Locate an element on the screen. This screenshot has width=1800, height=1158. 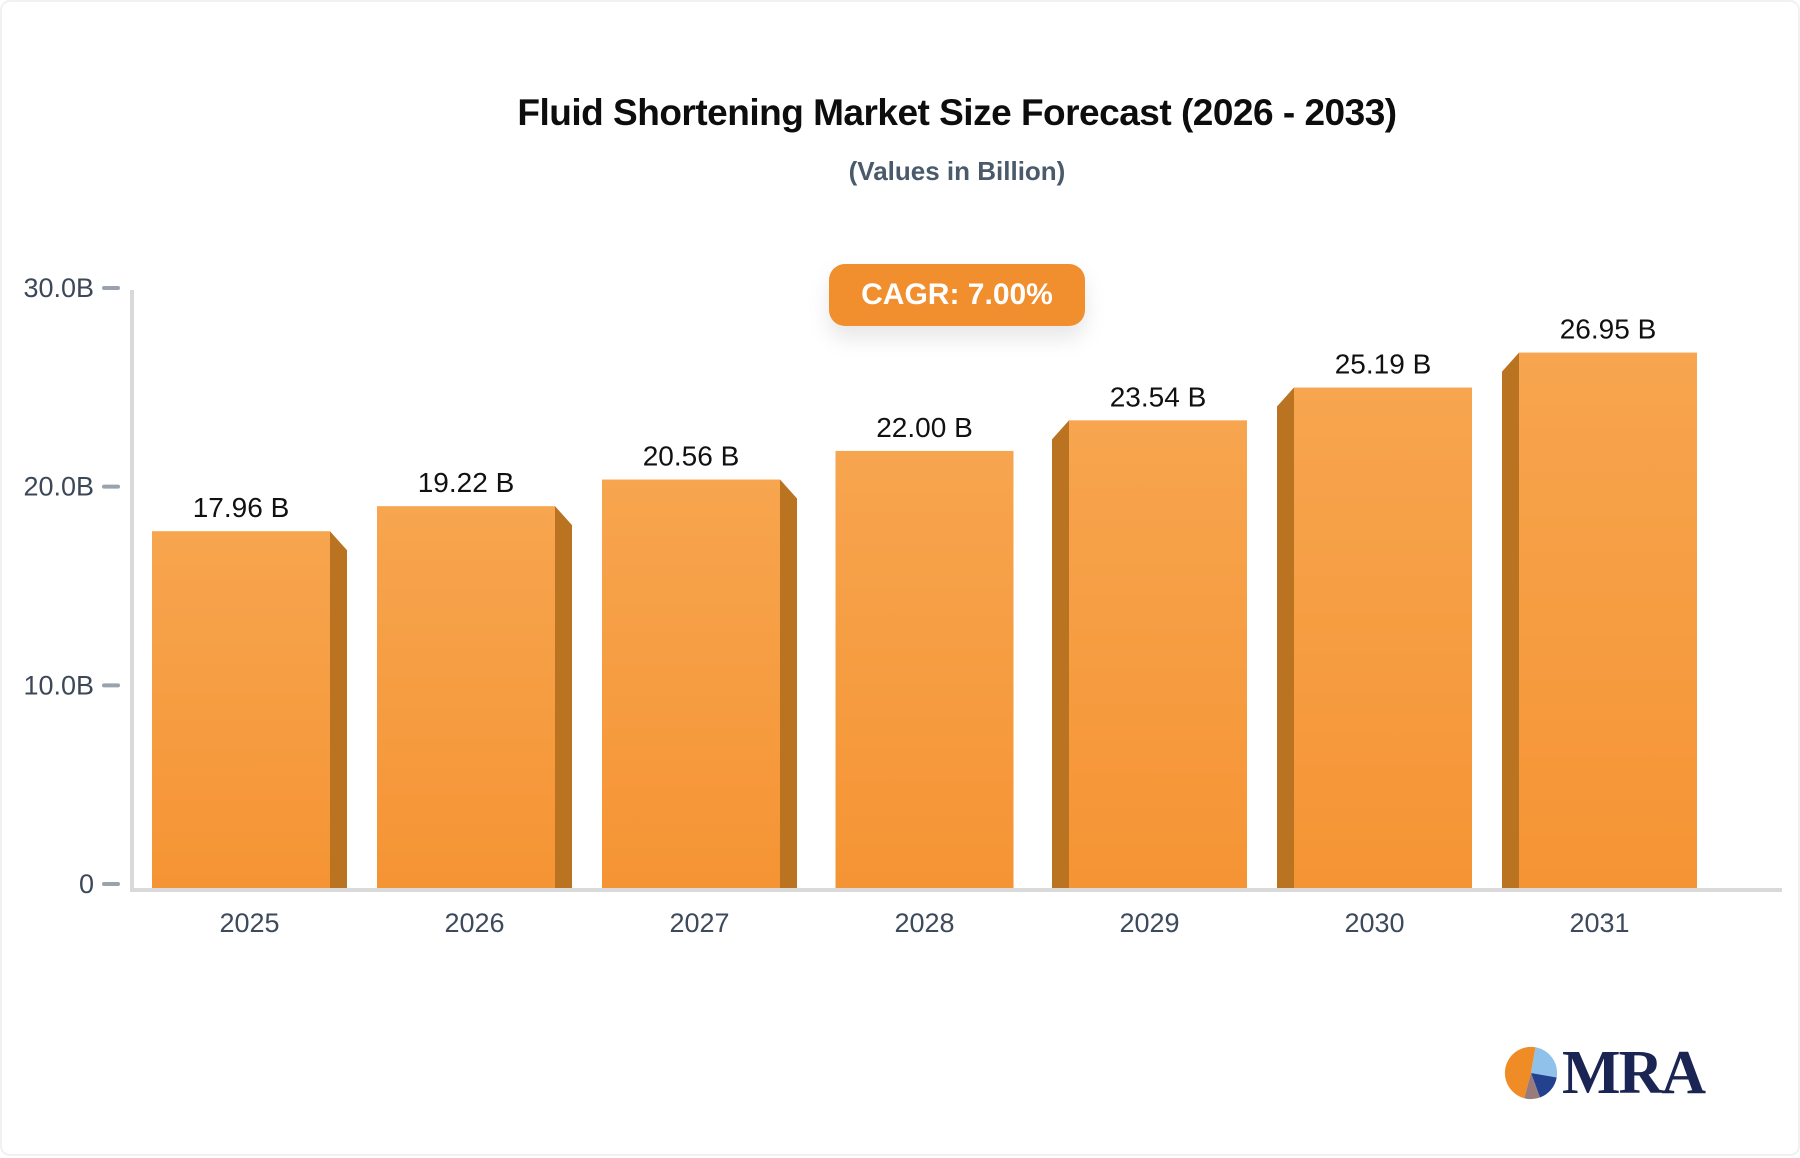
y-axis-line is located at coordinates (132, 590).